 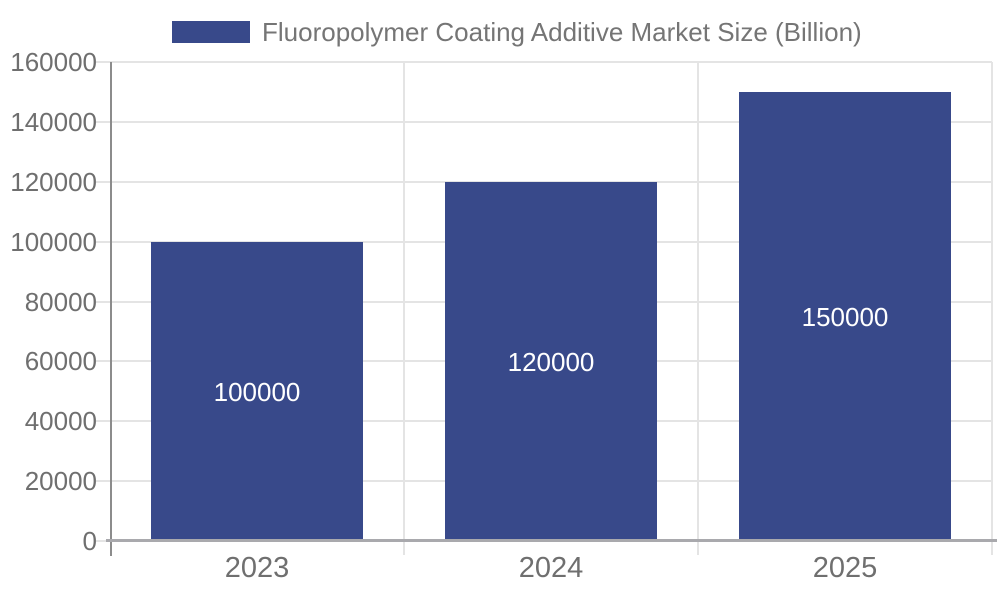 I want to click on bar-value-label: 100000, so click(x=257, y=392).